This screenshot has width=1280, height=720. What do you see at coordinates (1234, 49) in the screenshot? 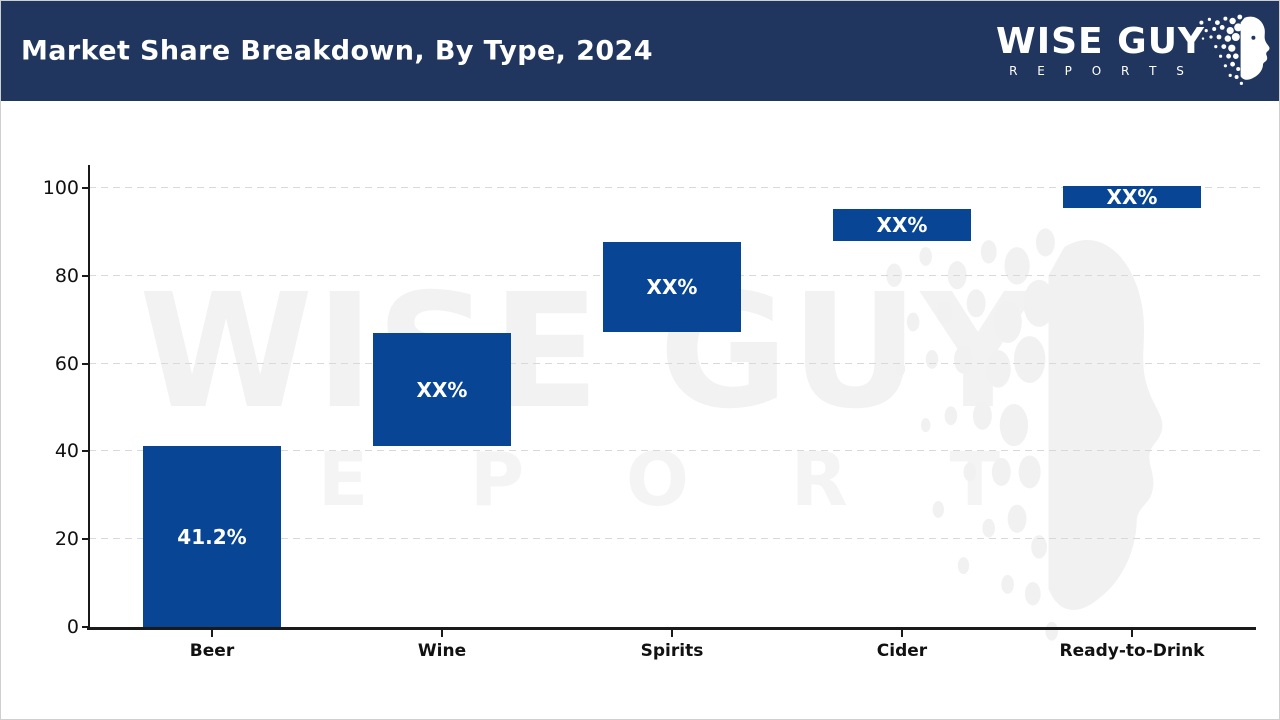
I see `logo-head-icon` at bounding box center [1234, 49].